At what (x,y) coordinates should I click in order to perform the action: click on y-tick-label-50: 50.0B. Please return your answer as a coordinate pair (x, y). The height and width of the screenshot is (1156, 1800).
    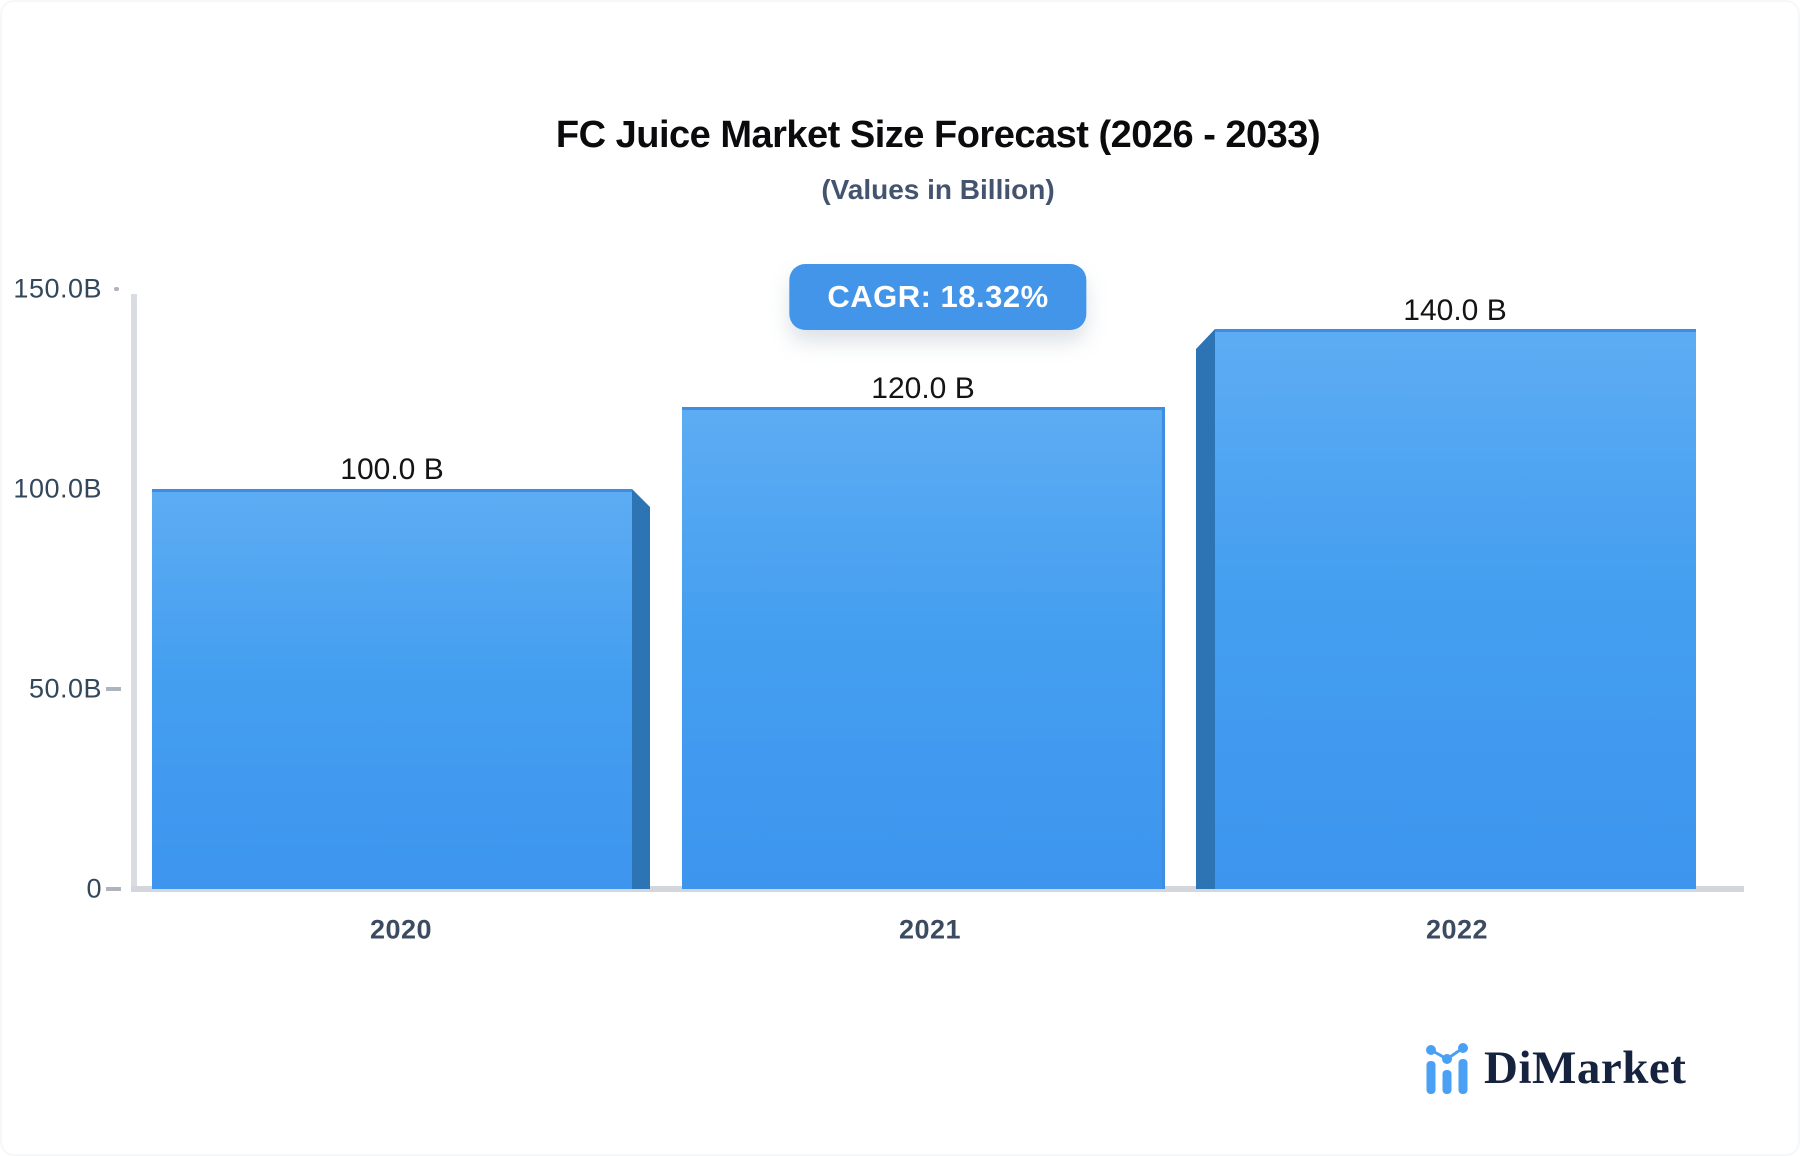
    Looking at the image, I should click on (65, 688).